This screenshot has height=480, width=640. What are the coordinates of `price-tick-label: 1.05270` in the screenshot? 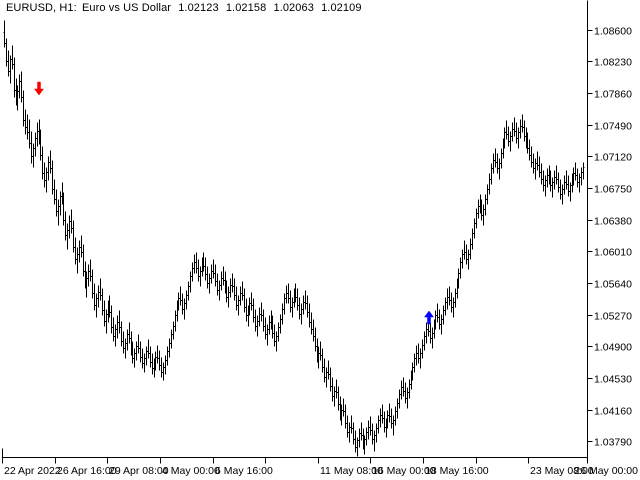 It's located at (613, 316).